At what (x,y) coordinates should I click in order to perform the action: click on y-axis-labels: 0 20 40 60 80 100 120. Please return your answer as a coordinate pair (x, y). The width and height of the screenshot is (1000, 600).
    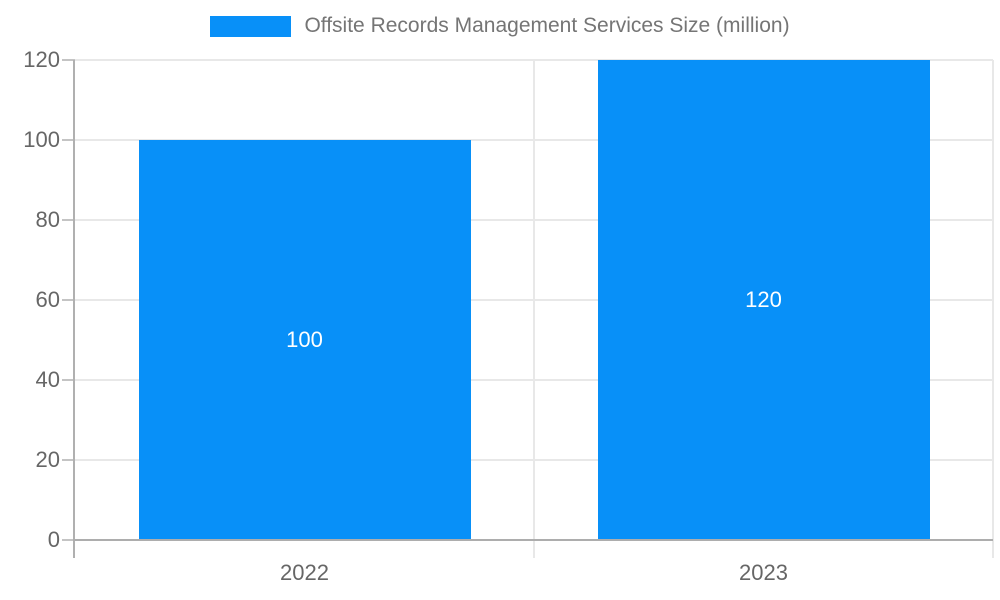
    Looking at the image, I should click on (31, 299).